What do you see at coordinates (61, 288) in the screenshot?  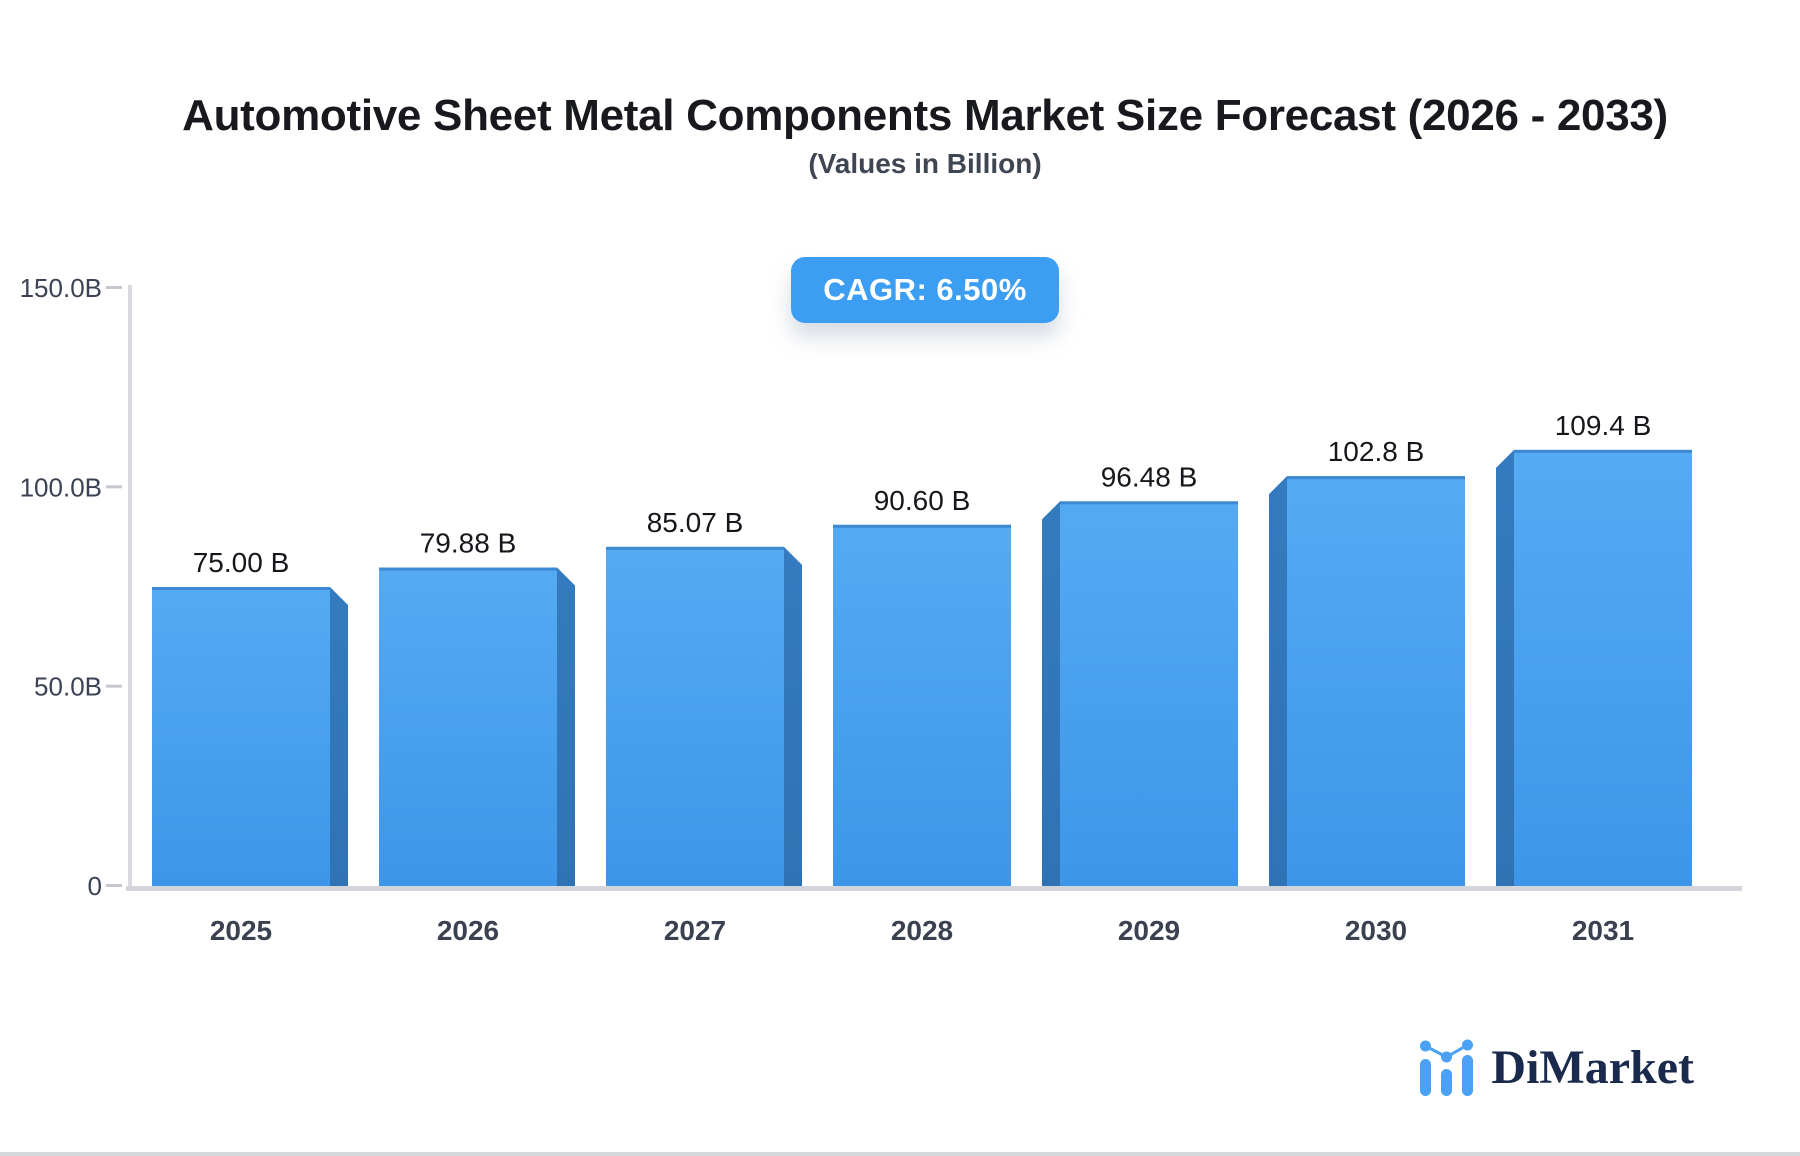 I see `y-tick-label-150: 150.0B` at bounding box center [61, 288].